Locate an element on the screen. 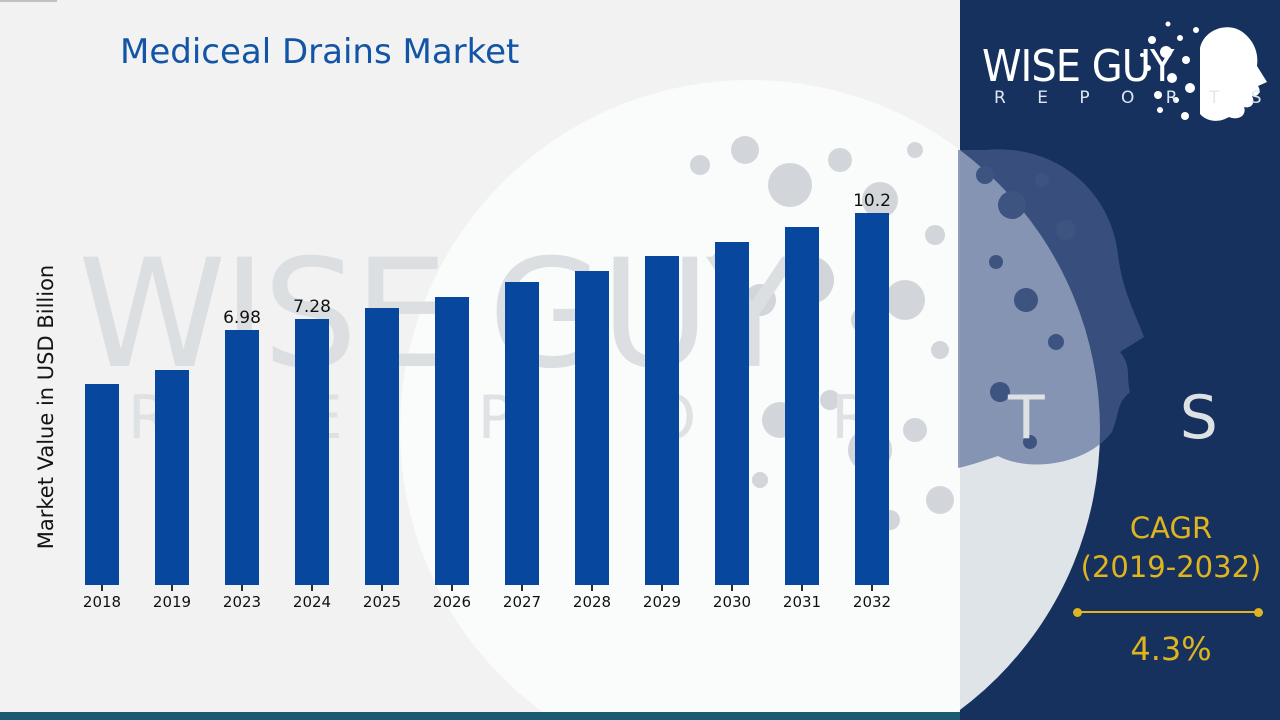 Image resolution: width=1280 pixels, height=720 pixels. bar-column-2018 is located at coordinates (102, 385).